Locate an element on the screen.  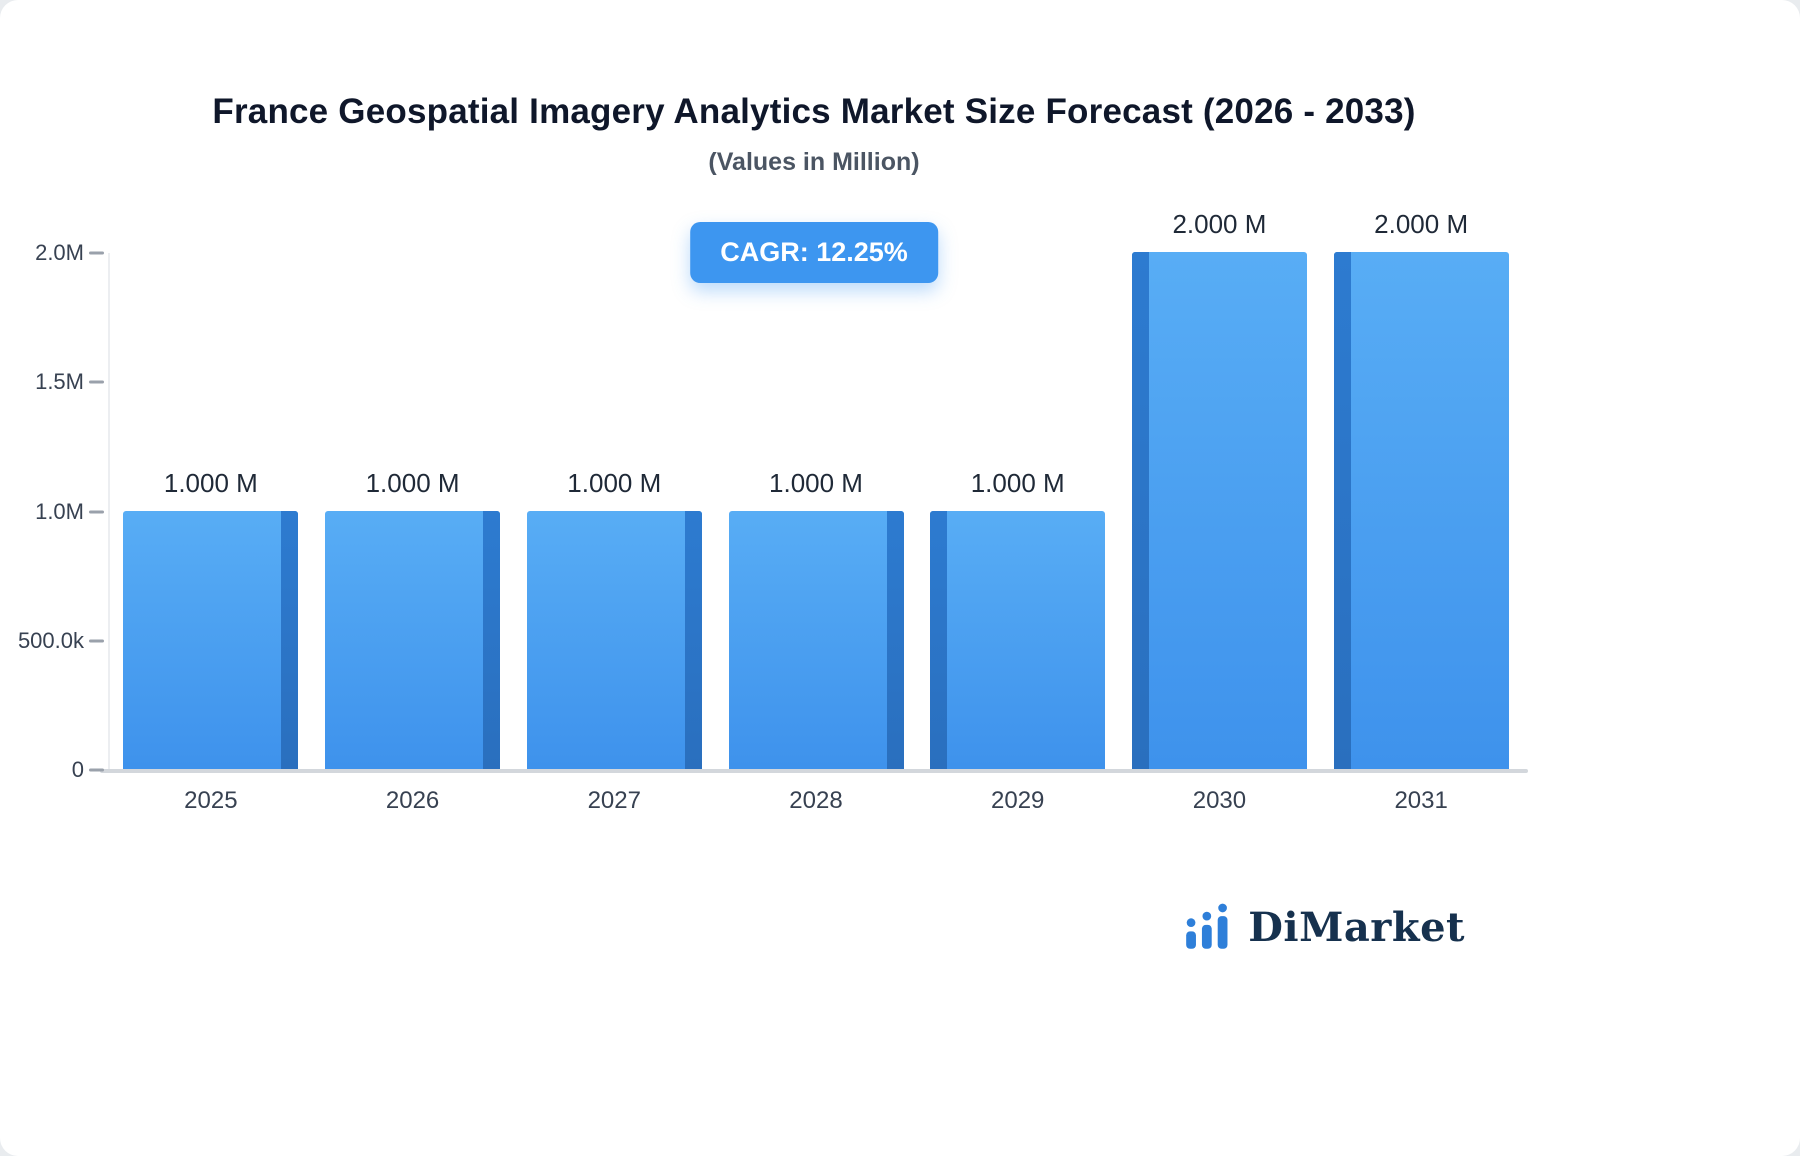
y-axis-tick-label: 2.0M is located at coordinates (59, 252).